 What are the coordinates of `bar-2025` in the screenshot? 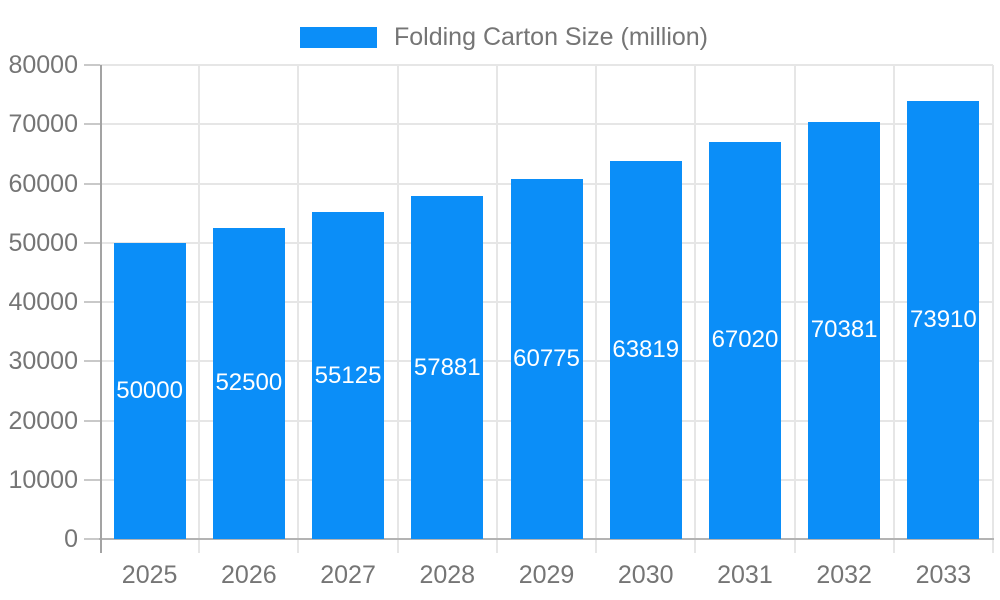 It's located at (149, 390).